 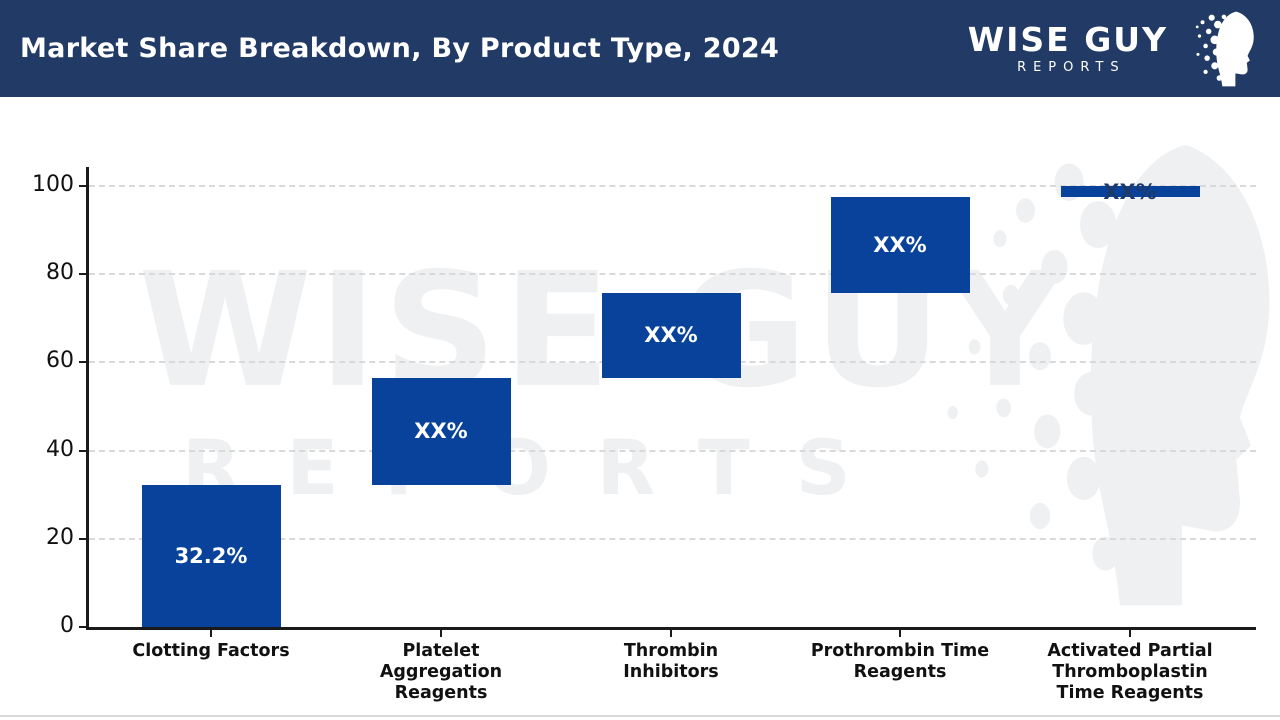 I want to click on y-axis-spine, so click(x=87, y=398).